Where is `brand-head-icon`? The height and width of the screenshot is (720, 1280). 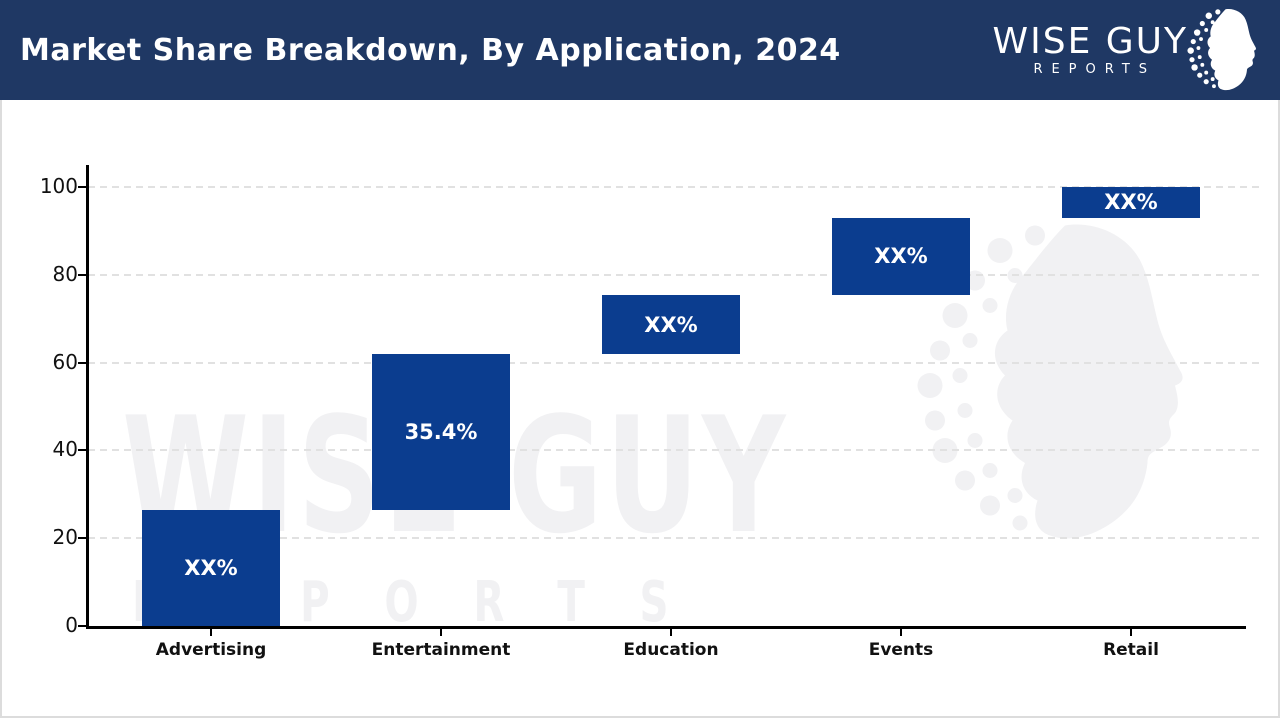 brand-head-icon is located at coordinates (1221, 50).